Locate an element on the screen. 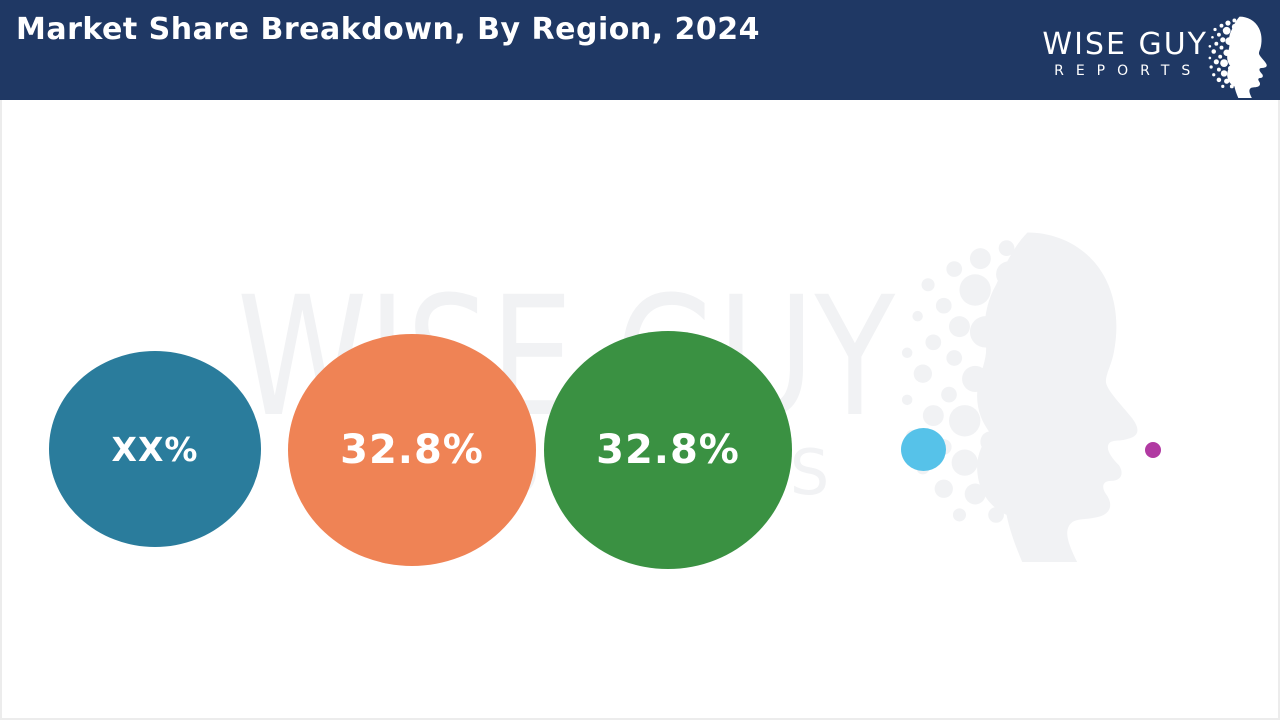 The width and height of the screenshot is (1280, 720). bubble-europe: 32.8% is located at coordinates (412, 450).